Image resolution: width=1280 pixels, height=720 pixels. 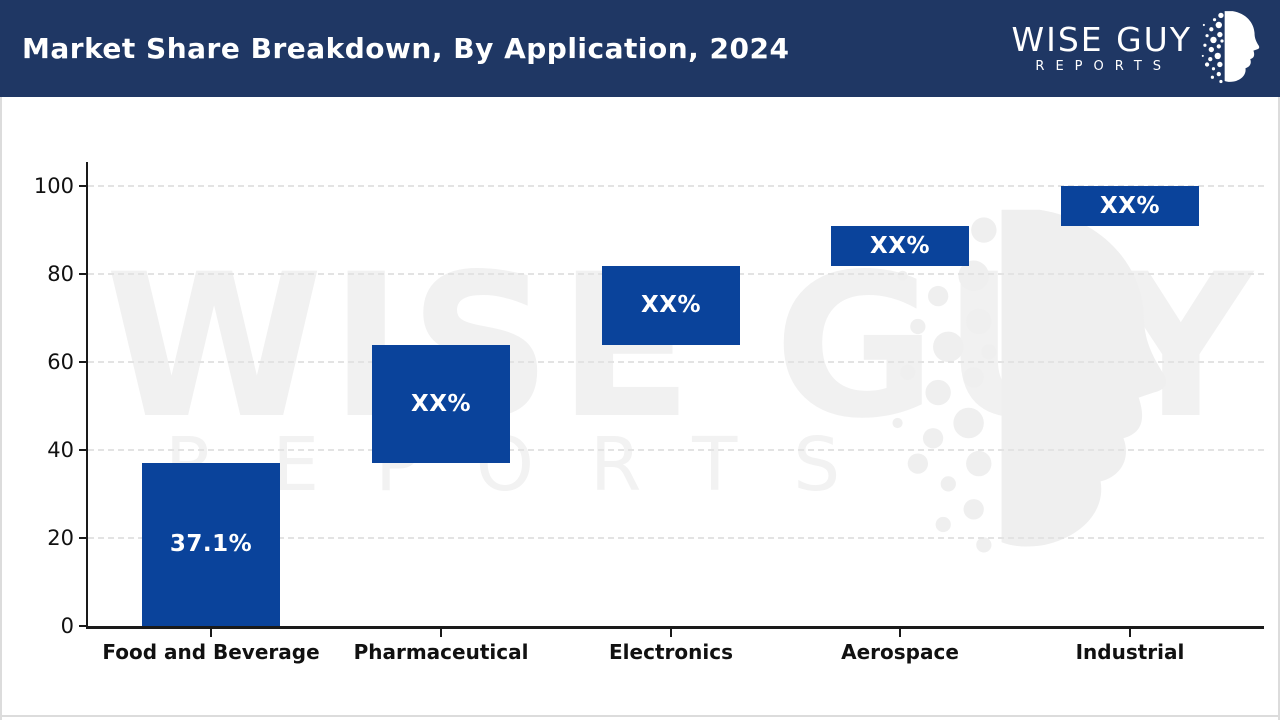 I want to click on bar-food-and-beverage: 37.1%, so click(x=211, y=544).